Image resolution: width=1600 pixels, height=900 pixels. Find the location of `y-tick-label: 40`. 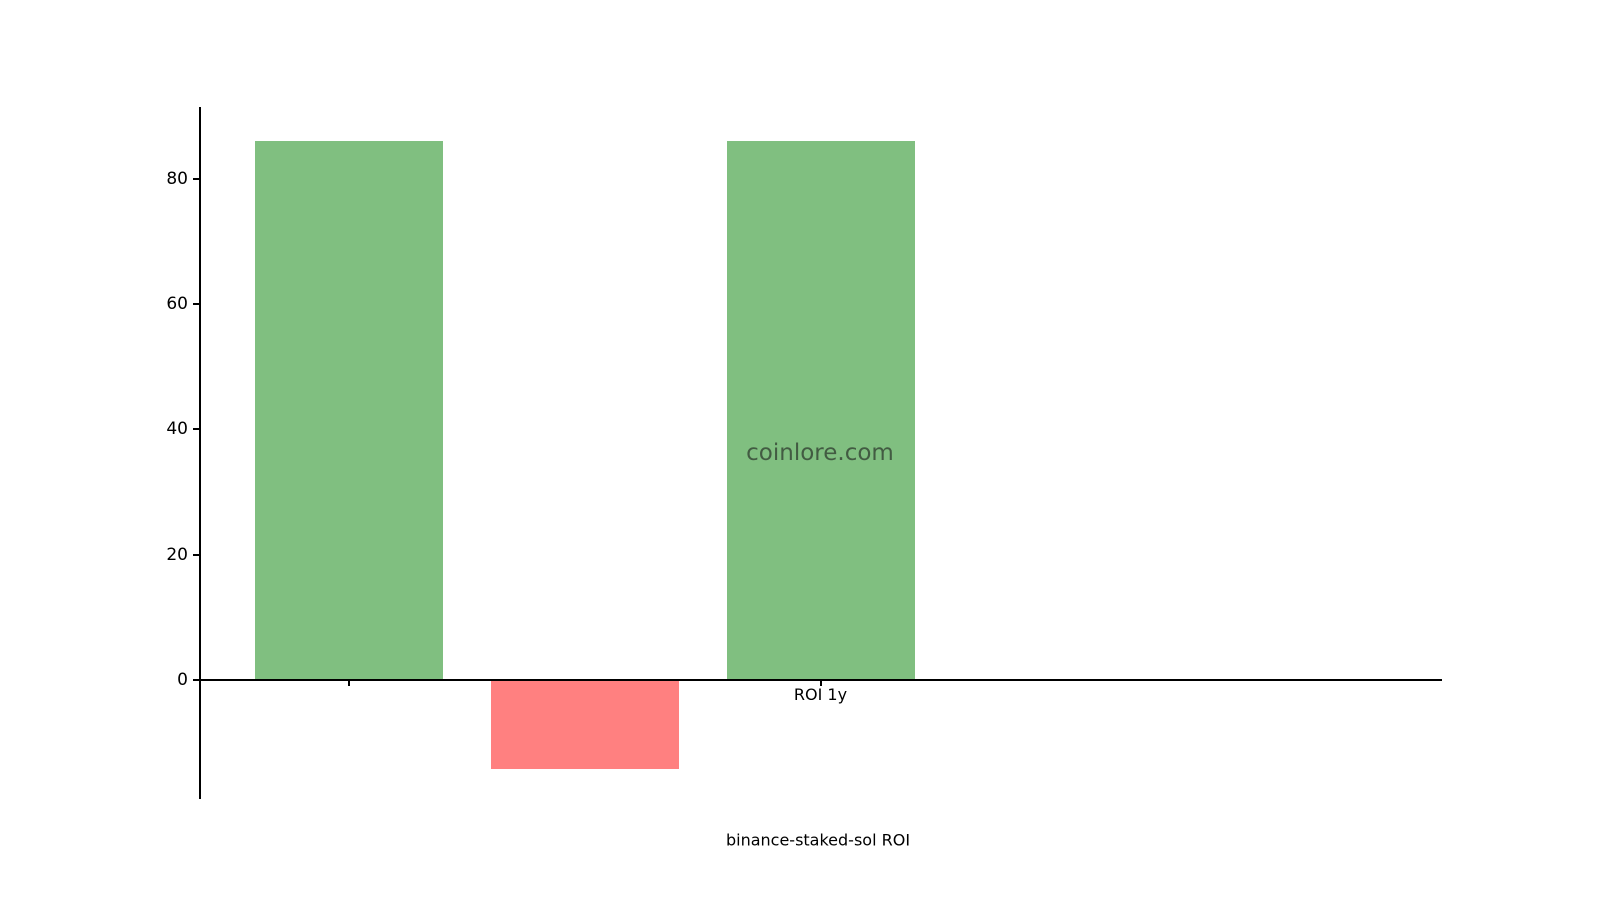

y-tick-label: 40 is located at coordinates (177, 429).